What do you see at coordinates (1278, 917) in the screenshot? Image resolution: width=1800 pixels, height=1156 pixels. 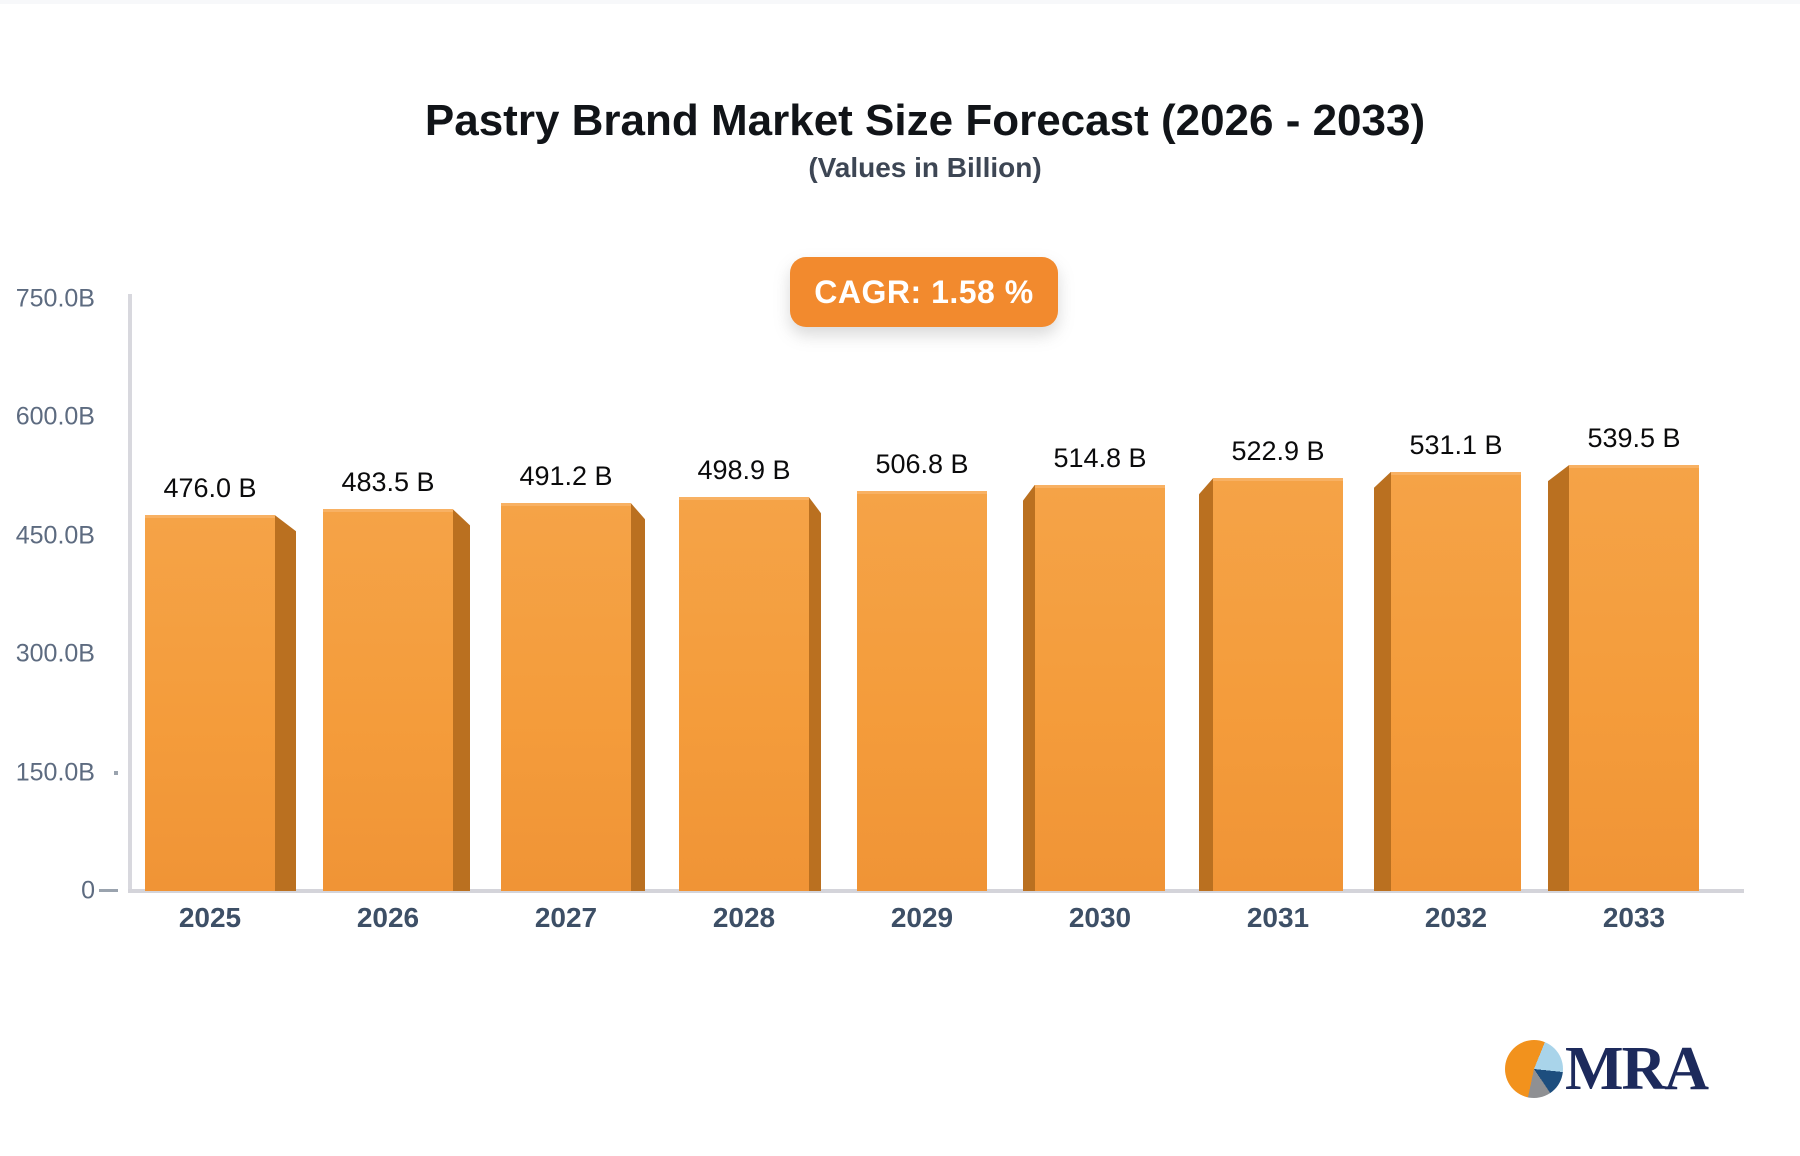 I see `x-tick-label-2031: 2031` at bounding box center [1278, 917].